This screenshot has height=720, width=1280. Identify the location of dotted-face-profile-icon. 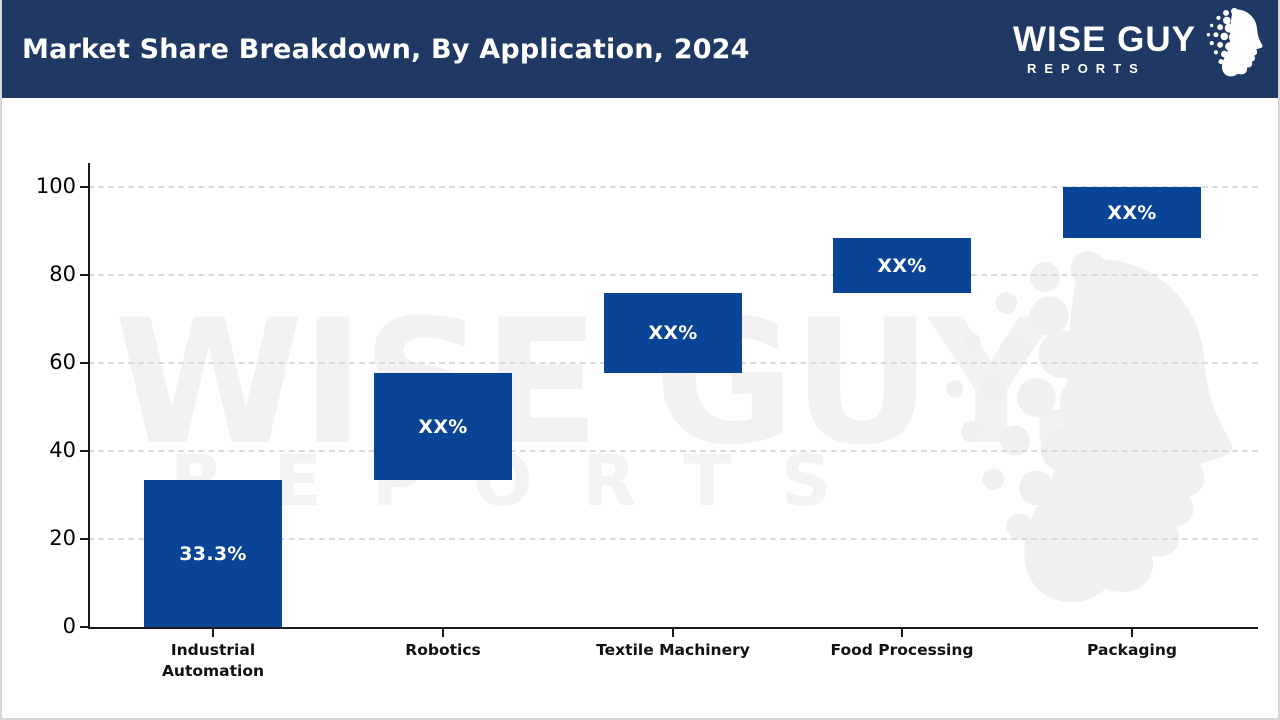
(1226, 49).